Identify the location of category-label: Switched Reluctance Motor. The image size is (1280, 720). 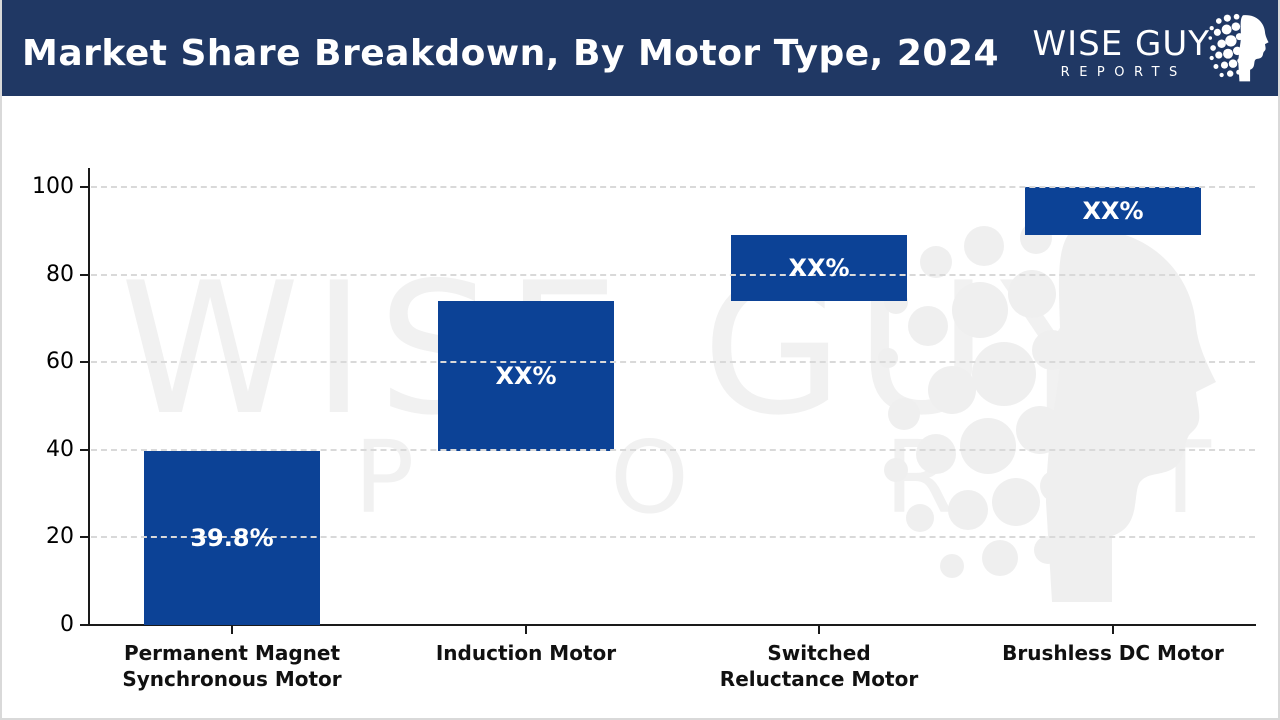
(819, 666).